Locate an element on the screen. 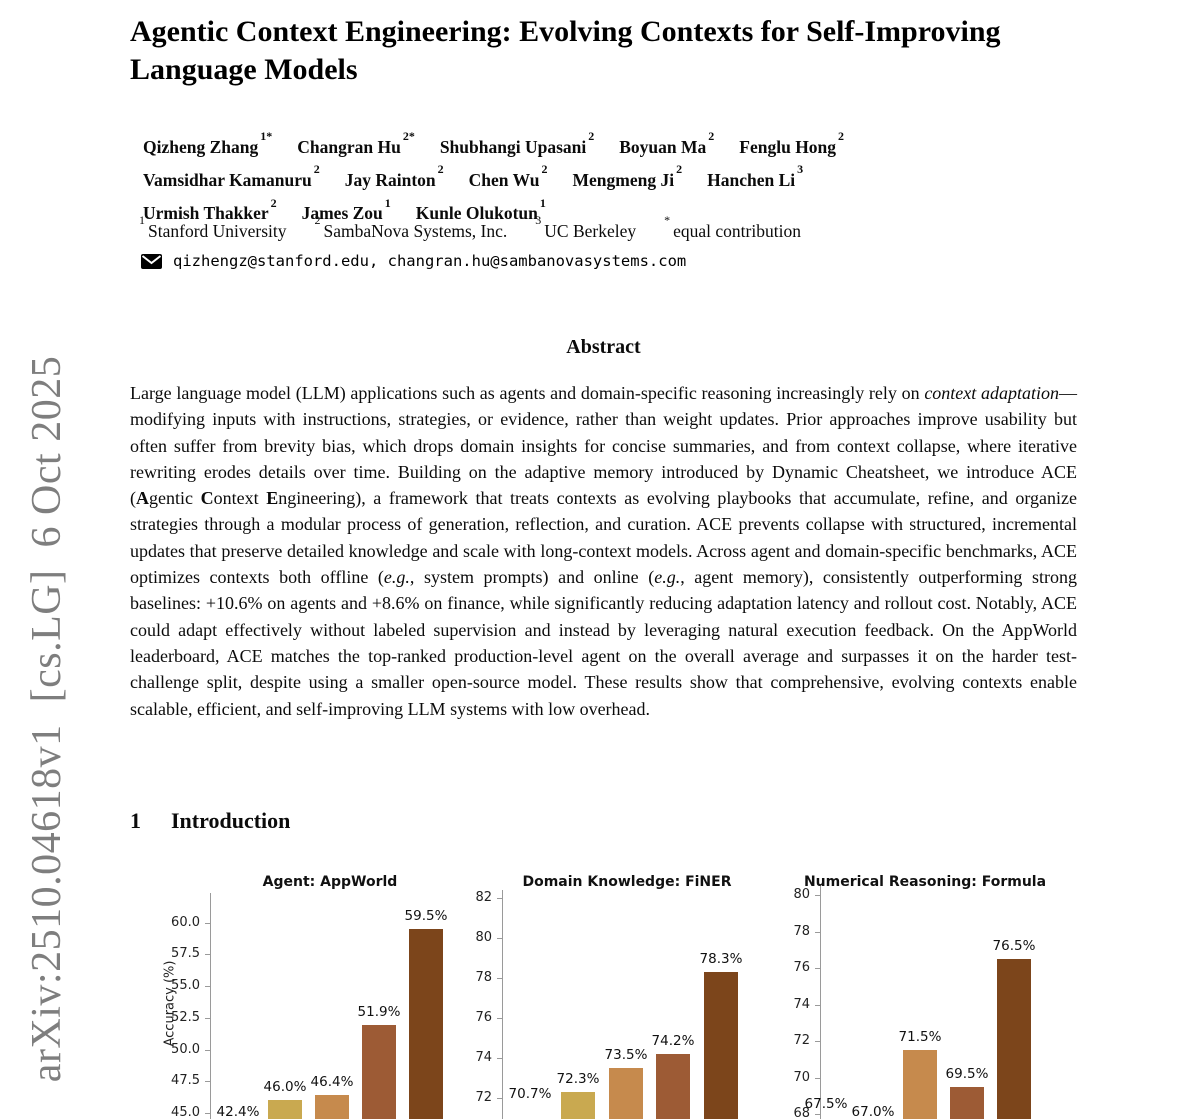 The image size is (1200, 1119). y-tick-label: 82 is located at coordinates (483, 897).